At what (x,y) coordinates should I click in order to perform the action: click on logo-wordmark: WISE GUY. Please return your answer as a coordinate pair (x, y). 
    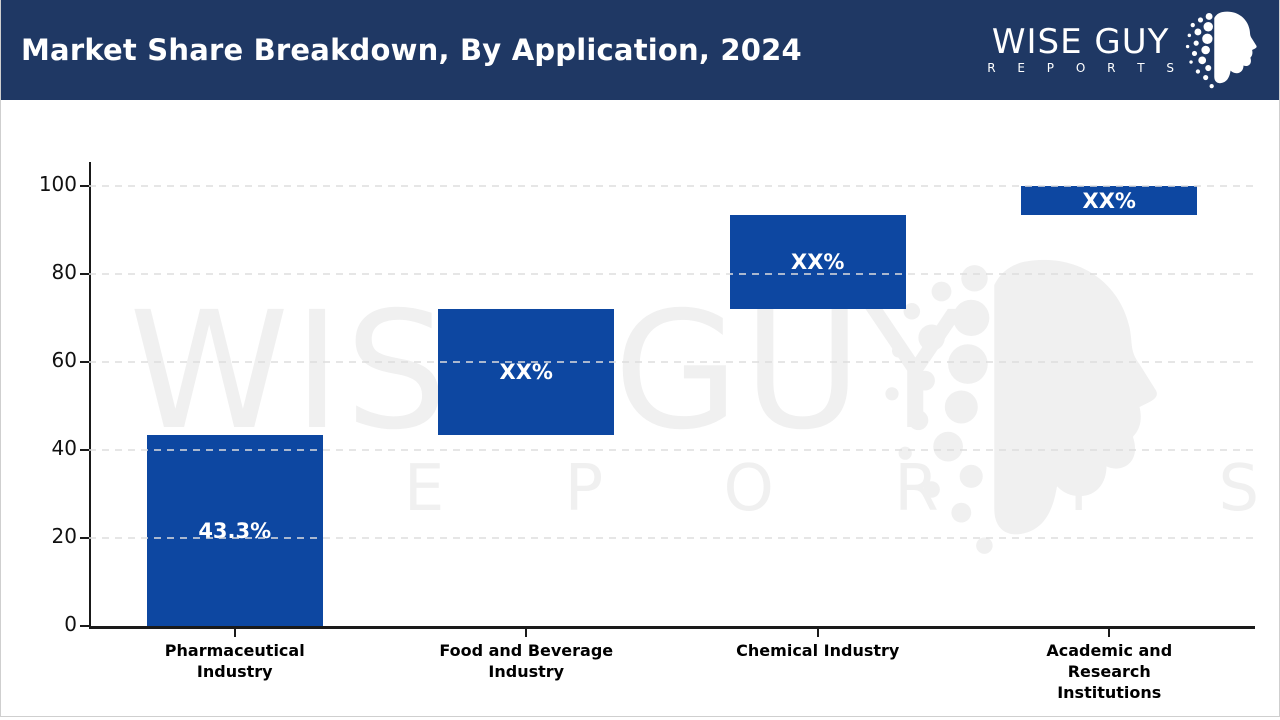
    Looking at the image, I should click on (1080, 42).